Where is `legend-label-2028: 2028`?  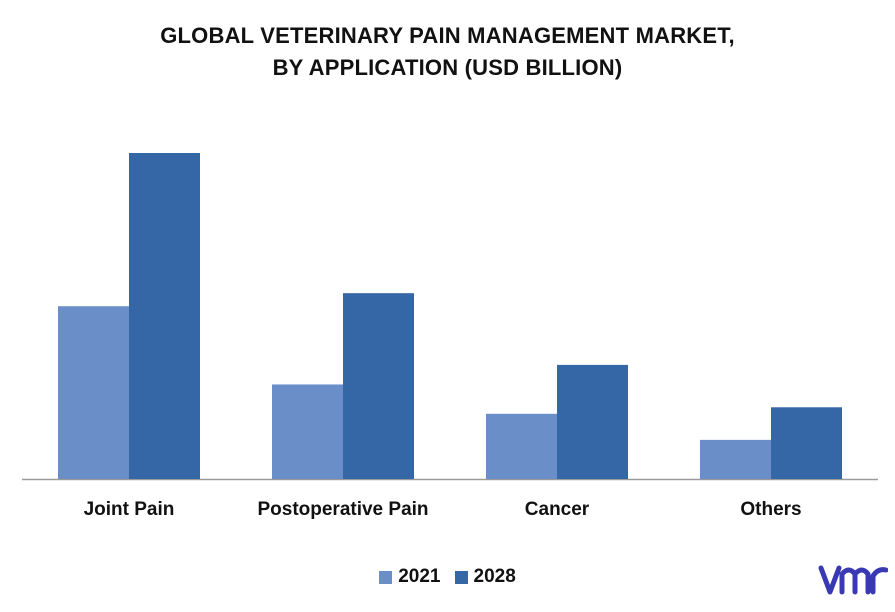 legend-label-2028: 2028 is located at coordinates (494, 576).